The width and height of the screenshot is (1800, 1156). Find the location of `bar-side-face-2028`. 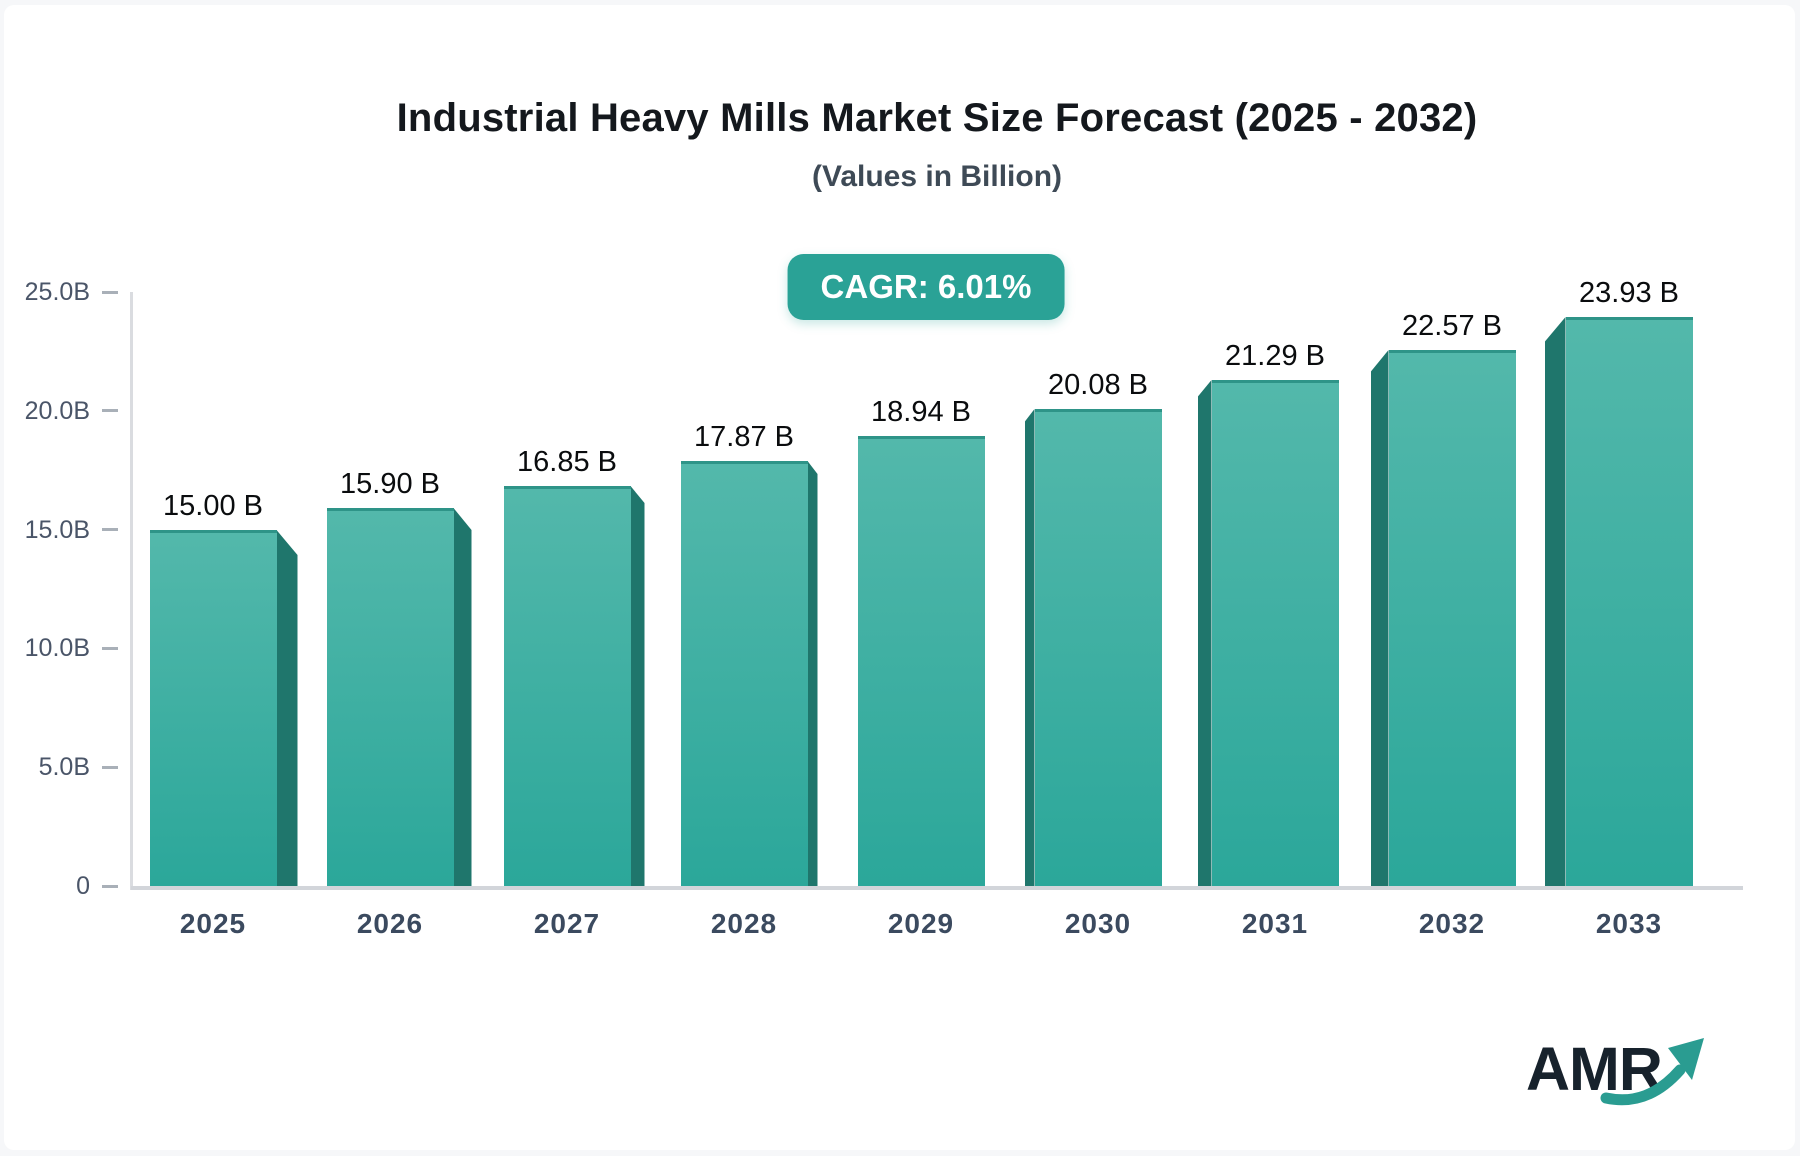

bar-side-face-2028 is located at coordinates (812, 673).